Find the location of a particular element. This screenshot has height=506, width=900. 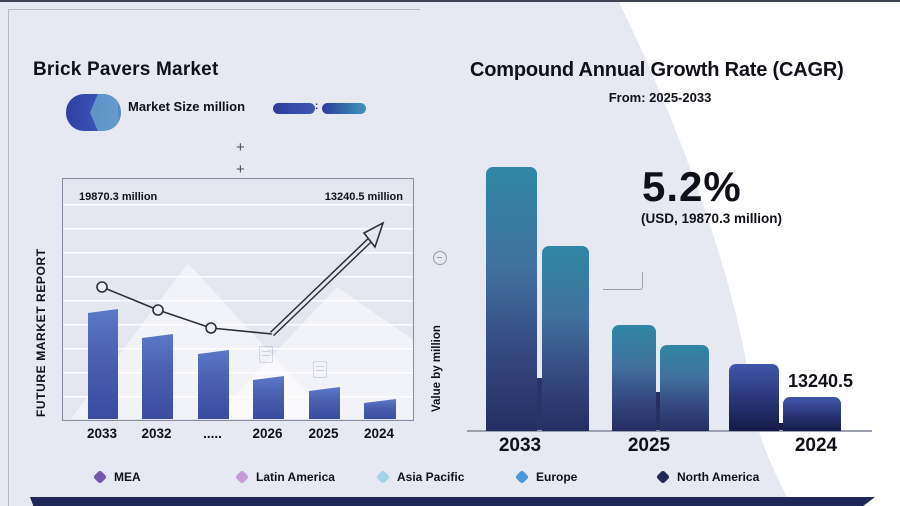

left-bar-2026 is located at coordinates (268, 397).